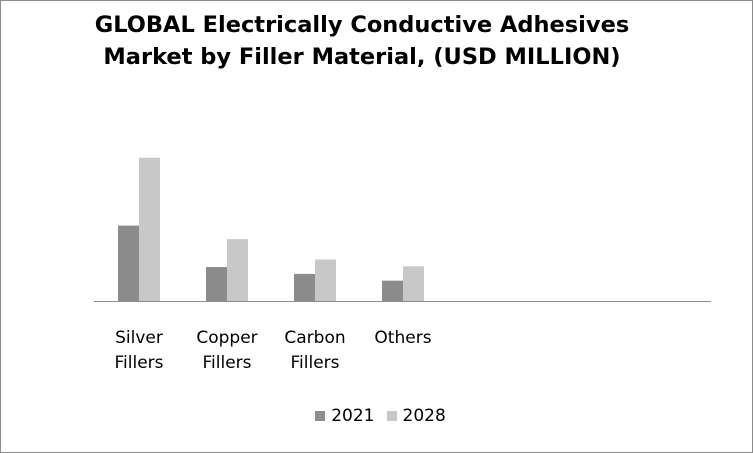  I want to click on legend-item-2028: 2028, so click(416, 416).